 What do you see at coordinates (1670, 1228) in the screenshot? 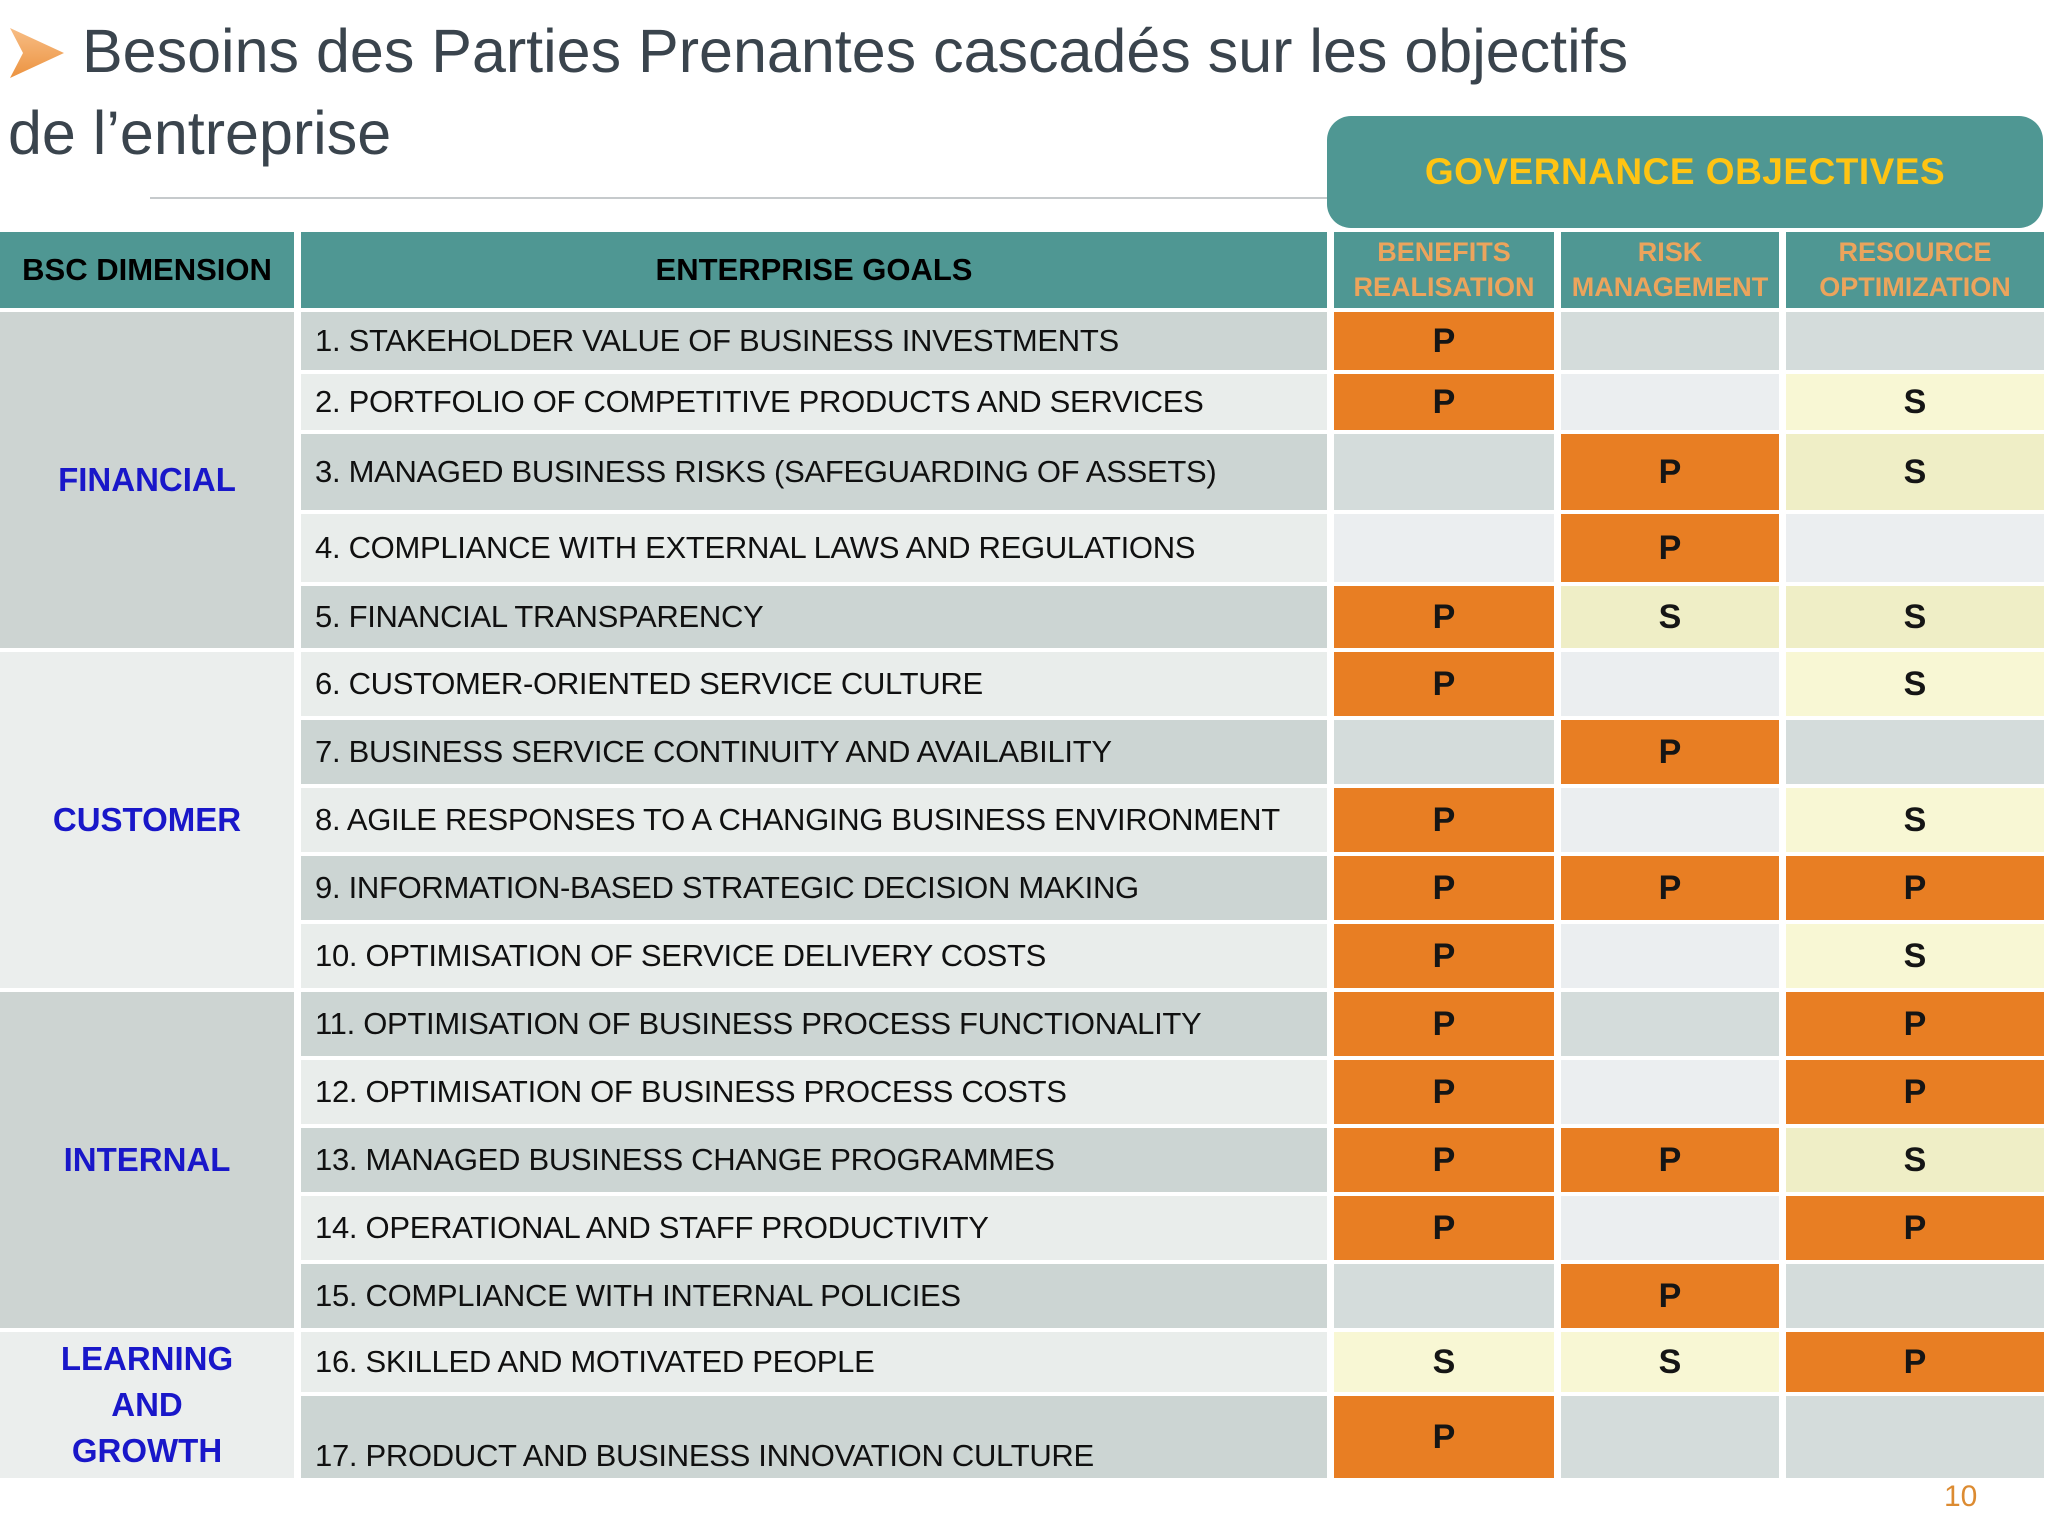
I see `marker-cell-14-risk-management` at bounding box center [1670, 1228].